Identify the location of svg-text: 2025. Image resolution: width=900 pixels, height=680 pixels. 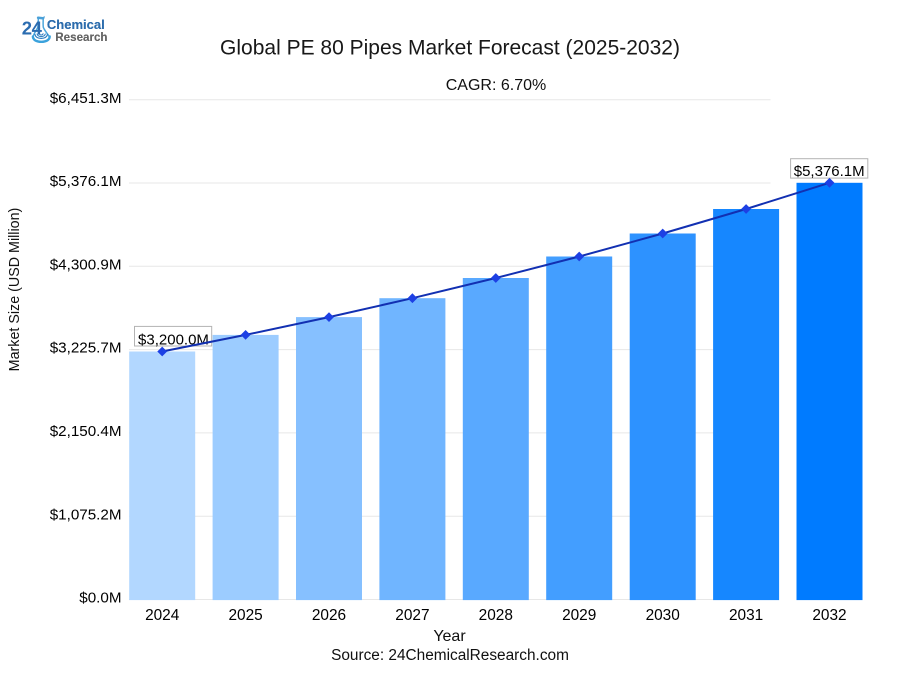
(245, 615).